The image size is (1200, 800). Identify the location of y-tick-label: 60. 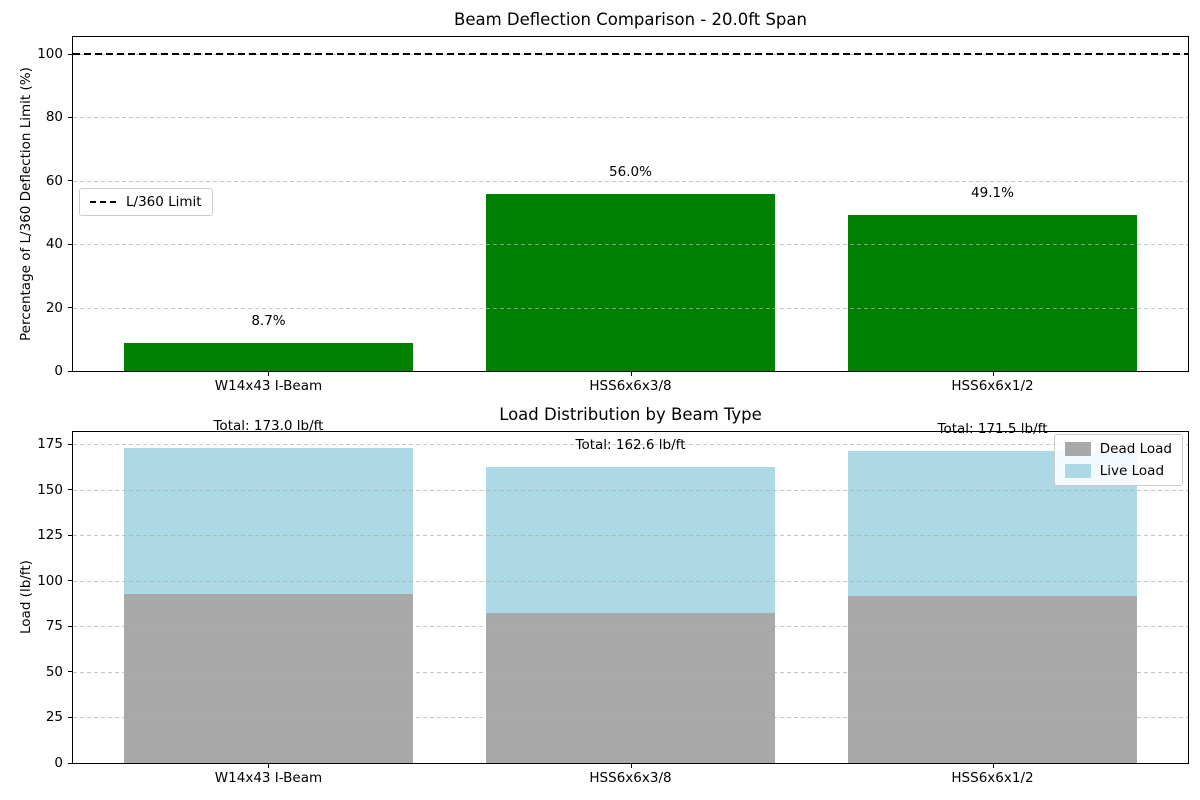
(54, 180).